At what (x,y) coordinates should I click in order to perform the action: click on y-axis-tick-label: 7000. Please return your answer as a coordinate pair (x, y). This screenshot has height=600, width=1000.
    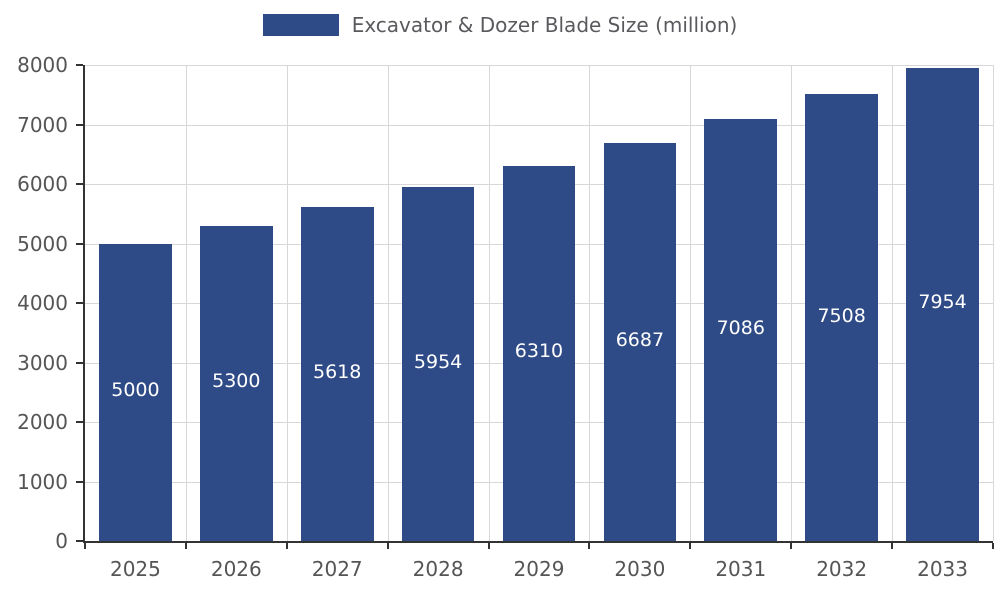
    Looking at the image, I should click on (42, 124).